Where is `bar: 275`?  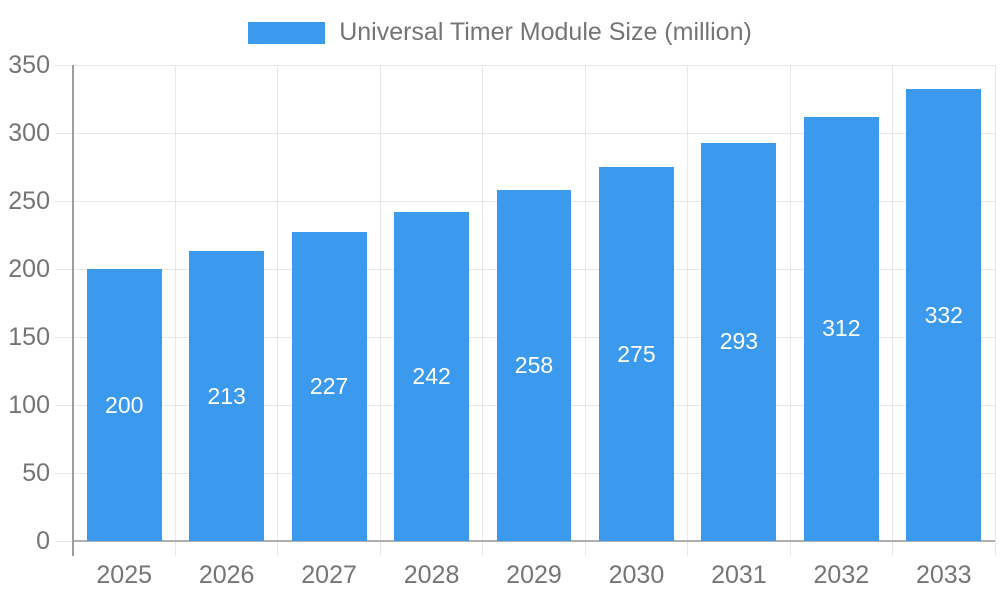
bar: 275 is located at coordinates (636, 354).